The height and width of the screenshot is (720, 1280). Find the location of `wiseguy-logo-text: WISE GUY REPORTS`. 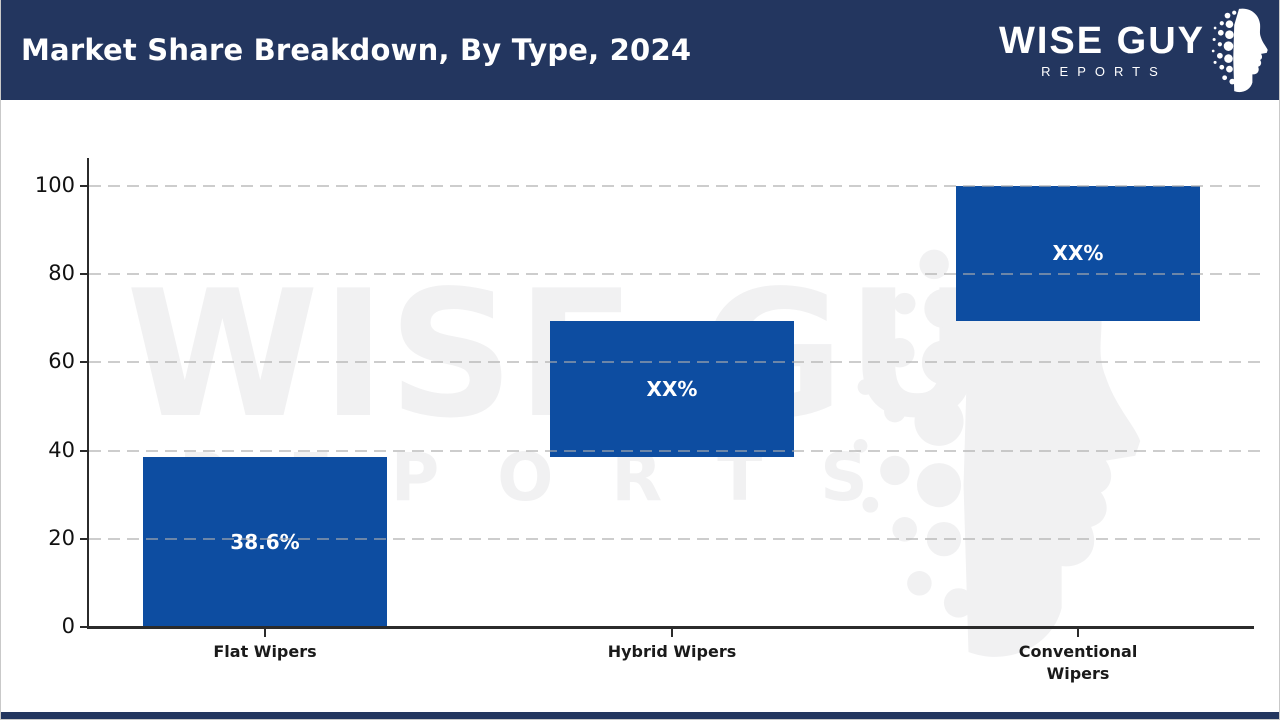

wiseguy-logo-text: WISE GUY REPORTS is located at coordinates (1102, 50).